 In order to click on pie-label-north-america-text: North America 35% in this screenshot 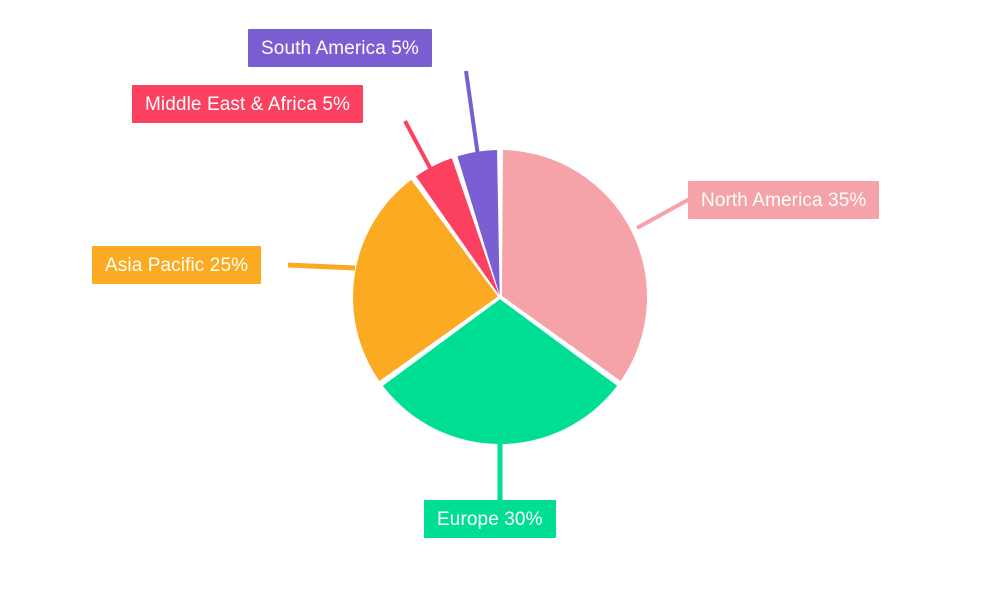, I will do `click(784, 200)`.